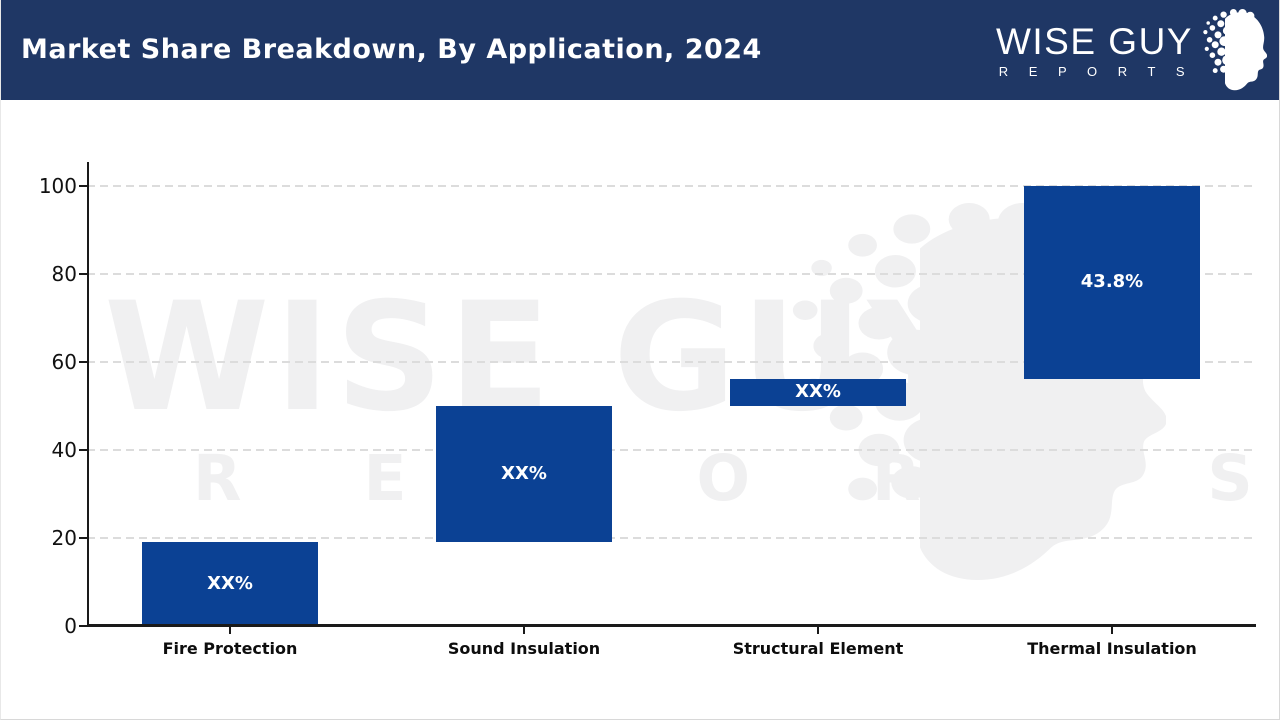  What do you see at coordinates (1235, 50) in the screenshot?
I see `dotted-face-logo-icon` at bounding box center [1235, 50].